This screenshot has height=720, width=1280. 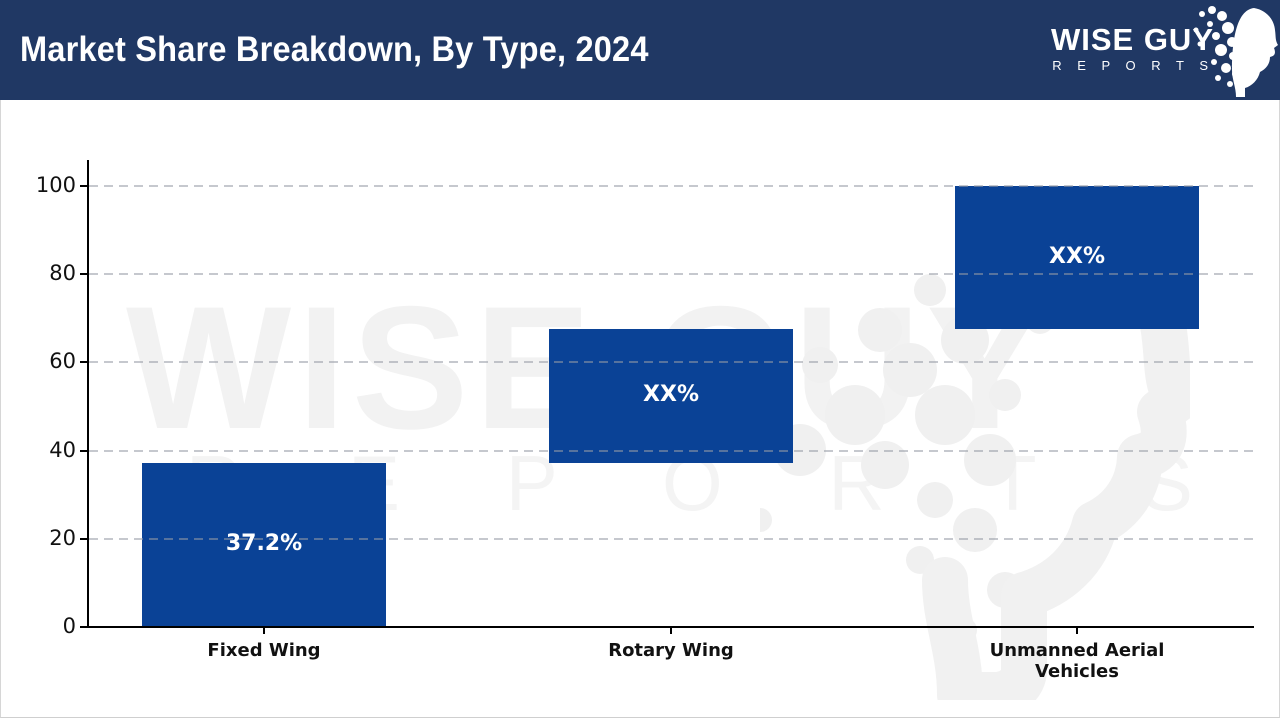 What do you see at coordinates (62, 361) in the screenshot?
I see `y-tick-label-60: 60` at bounding box center [62, 361].